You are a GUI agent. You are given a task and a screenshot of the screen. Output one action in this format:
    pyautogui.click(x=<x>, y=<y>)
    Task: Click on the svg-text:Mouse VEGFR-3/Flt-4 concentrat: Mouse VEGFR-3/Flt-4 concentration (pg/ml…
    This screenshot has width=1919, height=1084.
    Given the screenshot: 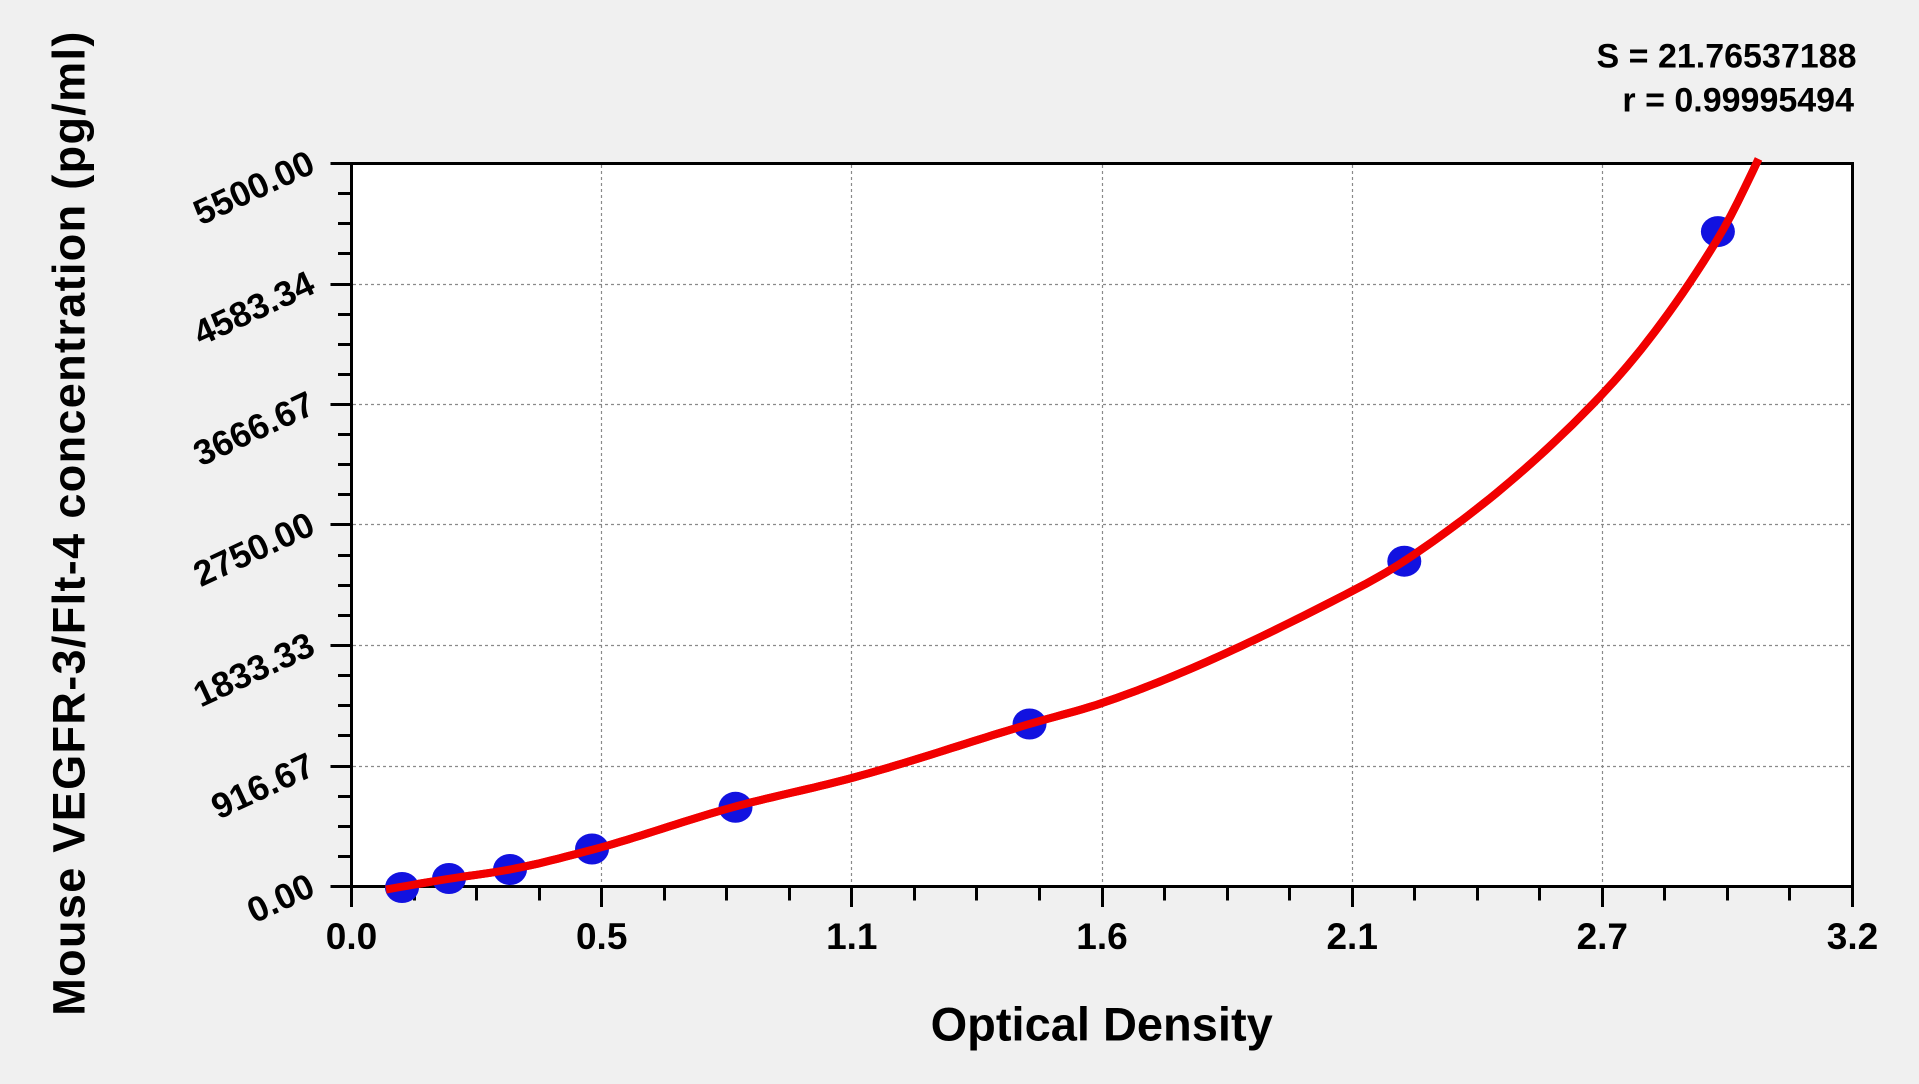 What is the action you would take?
    pyautogui.click(x=69, y=522)
    